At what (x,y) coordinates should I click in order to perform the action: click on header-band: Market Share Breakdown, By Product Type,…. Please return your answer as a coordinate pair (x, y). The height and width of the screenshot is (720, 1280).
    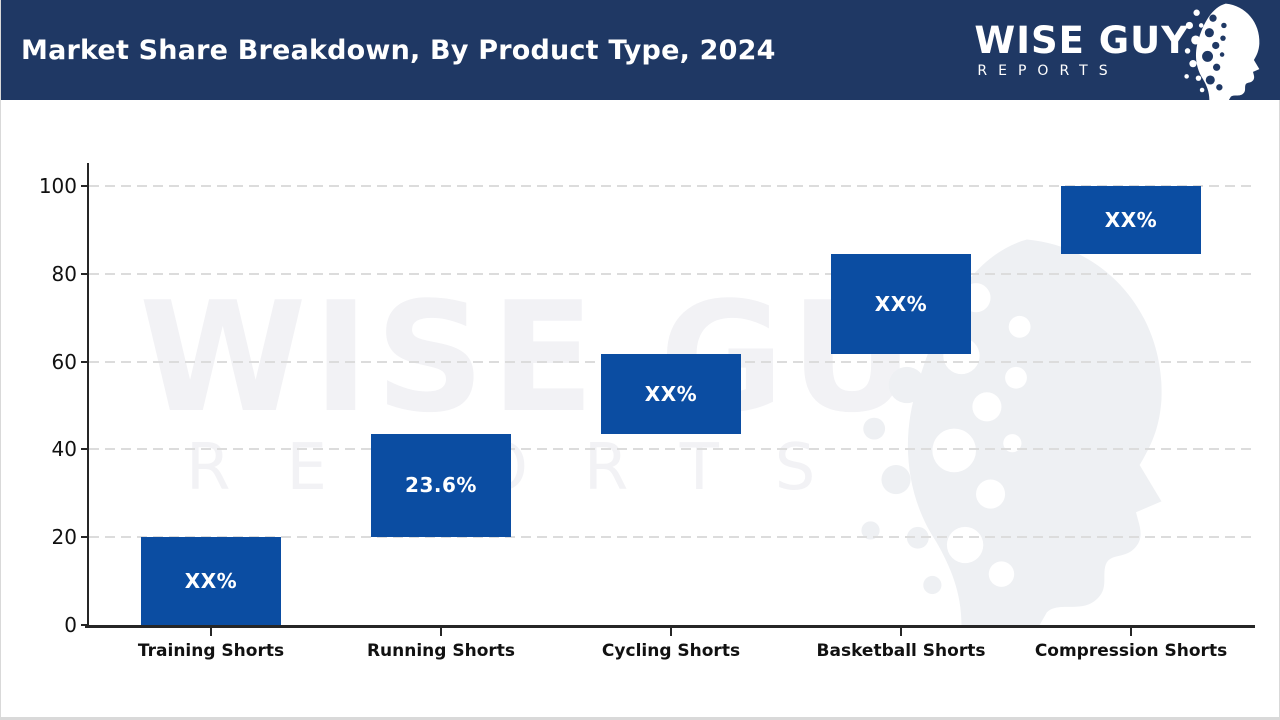
    Looking at the image, I should click on (640, 50).